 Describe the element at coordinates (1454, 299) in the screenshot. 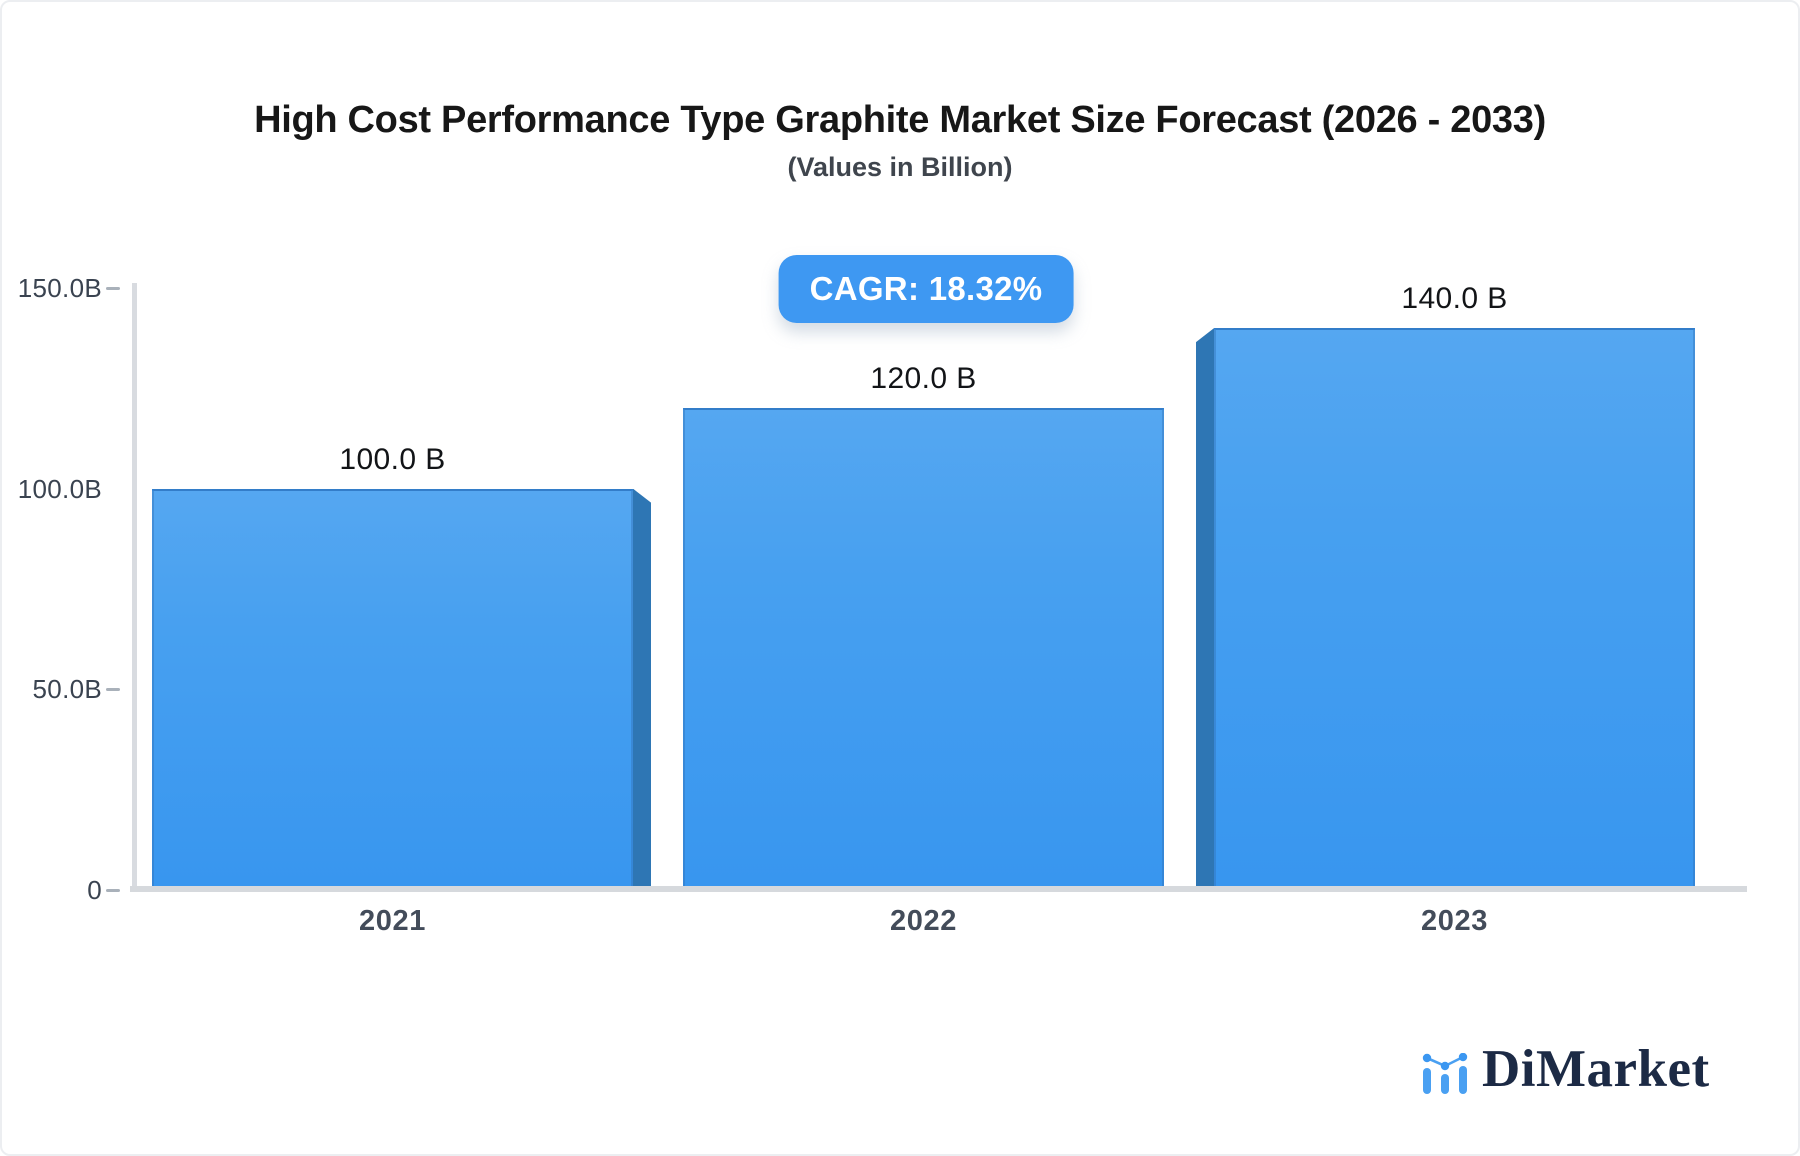

I see `bar-value-label: 140.0 B` at that location.